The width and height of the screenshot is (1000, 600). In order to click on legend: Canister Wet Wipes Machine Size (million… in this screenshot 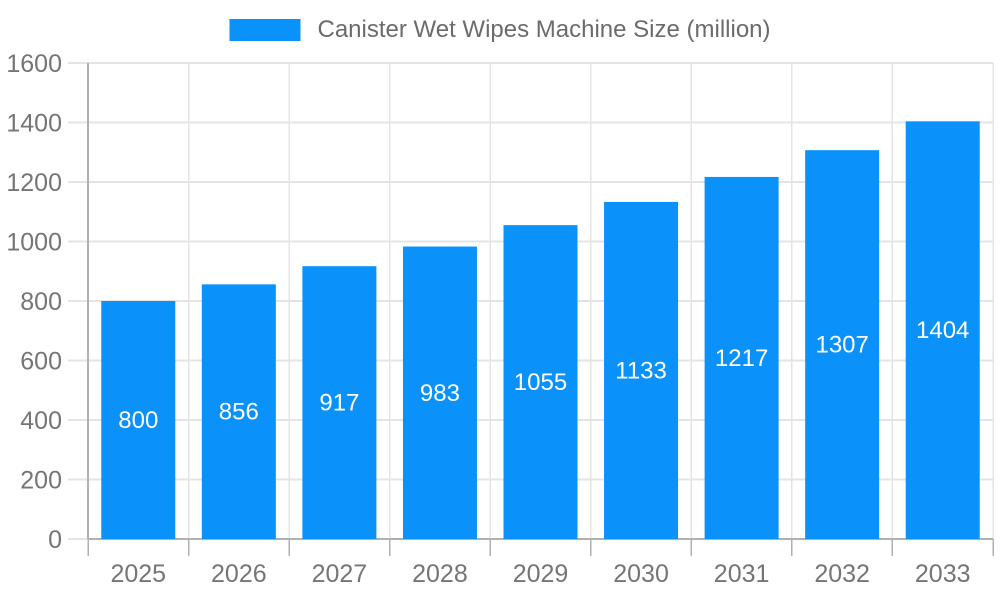, I will do `click(500, 30)`.